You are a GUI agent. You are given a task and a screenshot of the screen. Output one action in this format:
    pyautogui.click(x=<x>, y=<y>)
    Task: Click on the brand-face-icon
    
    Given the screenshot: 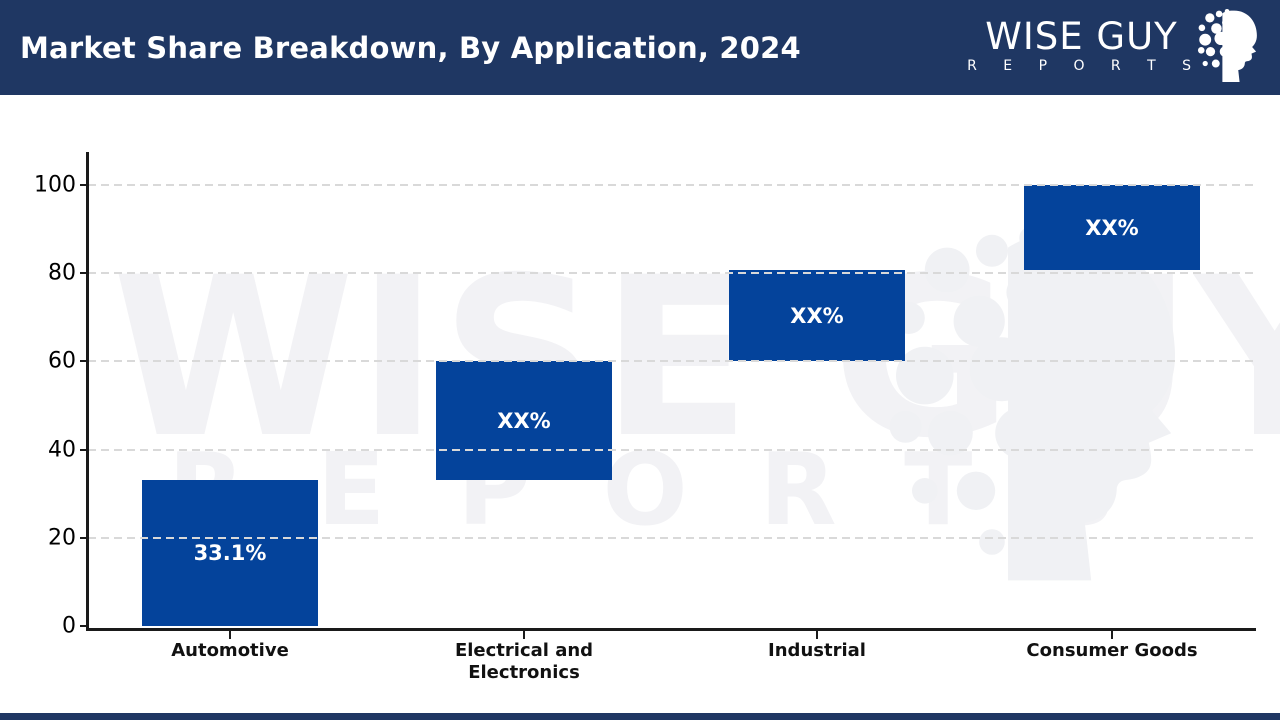 What is the action you would take?
    pyautogui.click(x=1227, y=45)
    